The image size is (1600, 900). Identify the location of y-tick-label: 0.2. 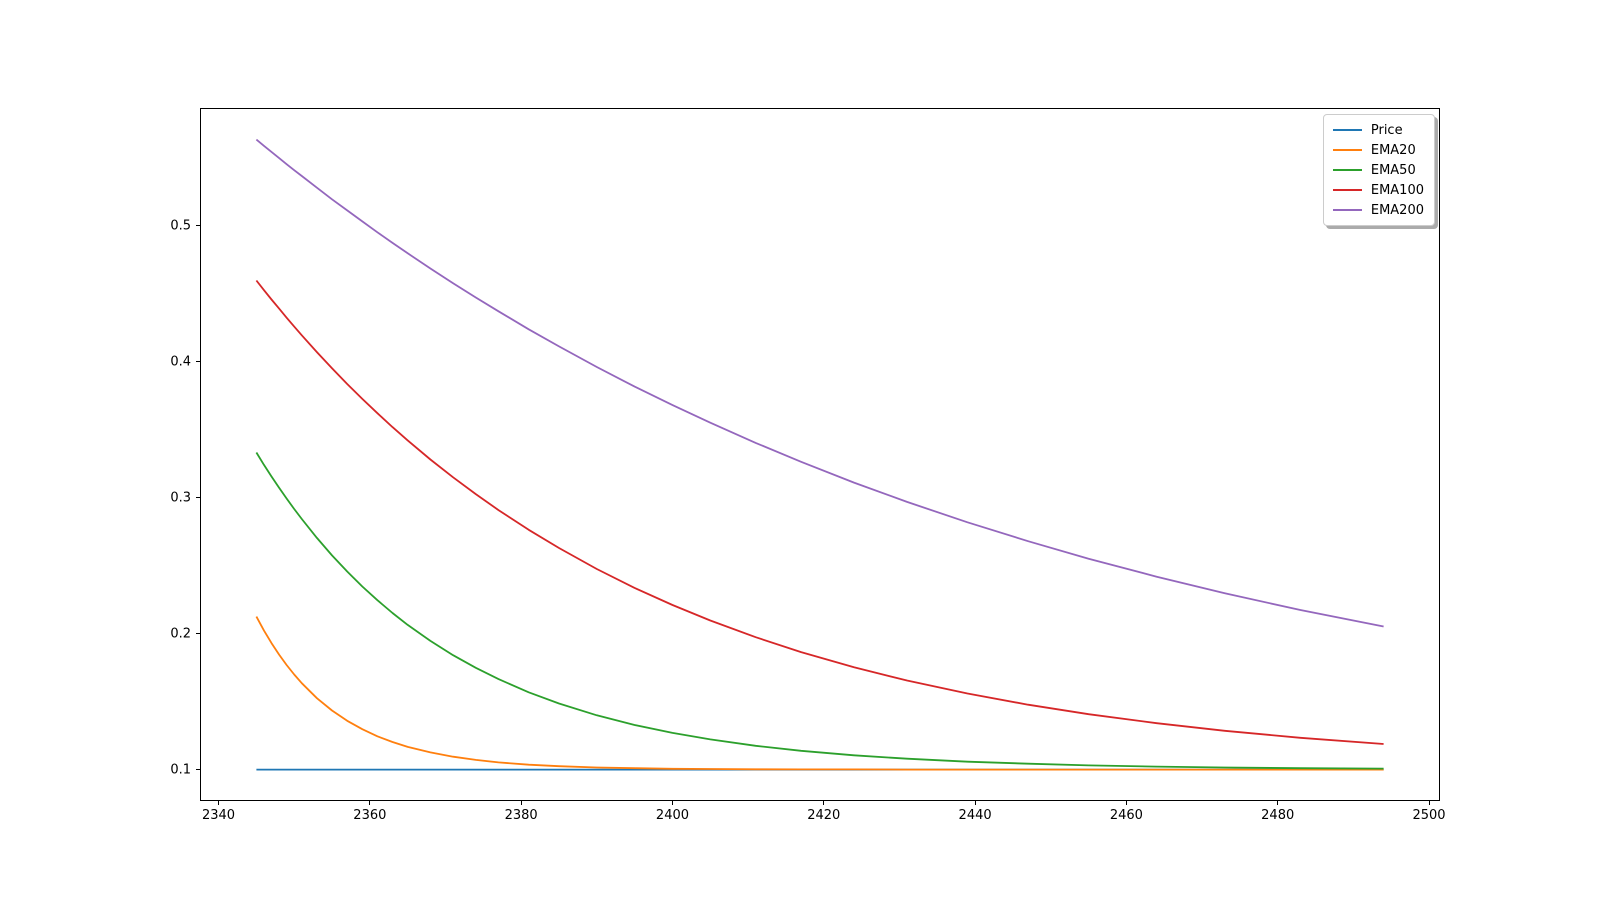
(180, 634).